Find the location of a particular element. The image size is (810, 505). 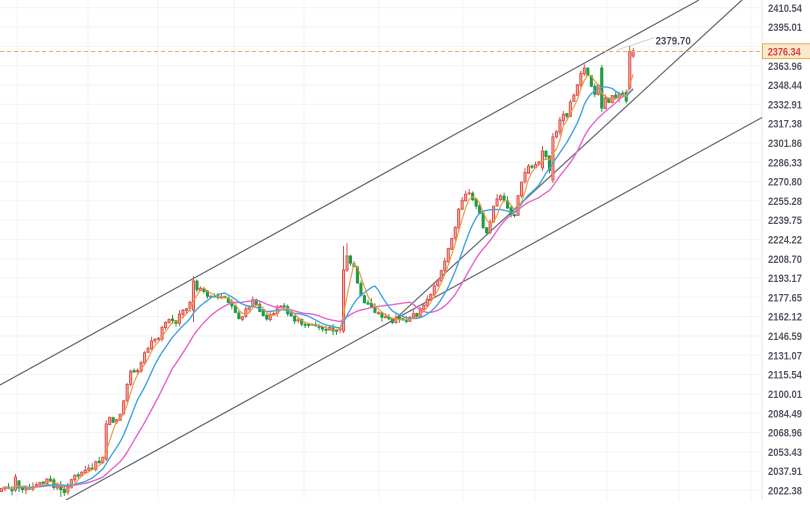

svg-text: 2317.38 is located at coordinates (785, 125).